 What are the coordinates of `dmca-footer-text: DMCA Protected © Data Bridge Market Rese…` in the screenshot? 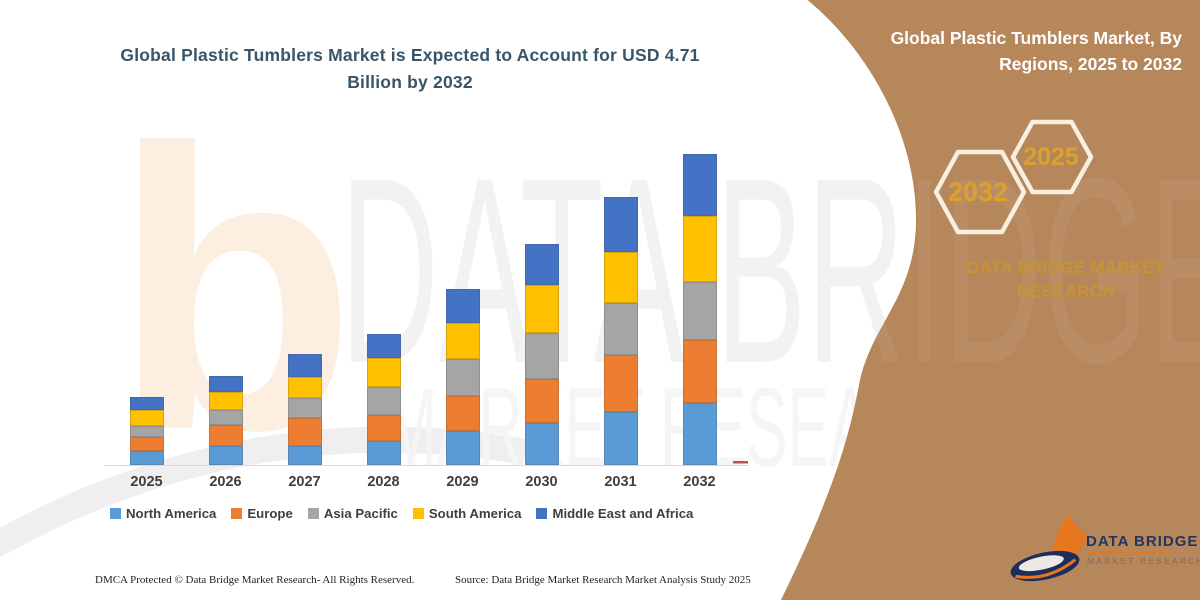 It's located at (255, 580).